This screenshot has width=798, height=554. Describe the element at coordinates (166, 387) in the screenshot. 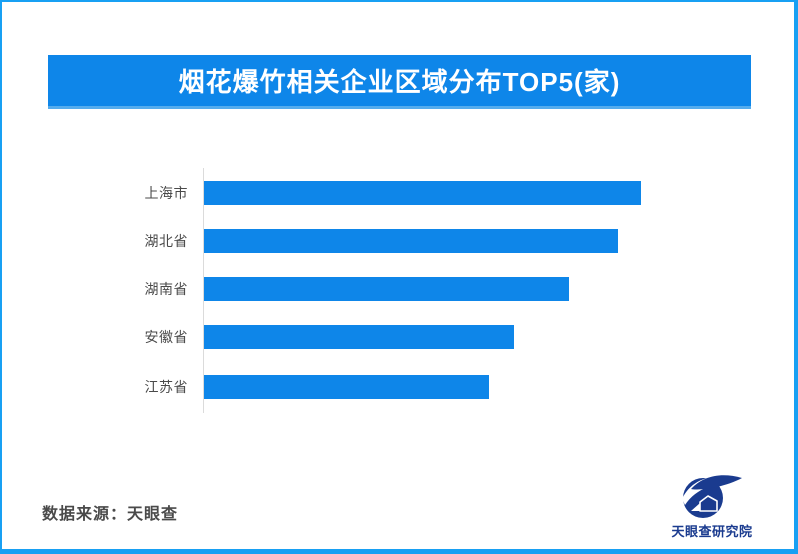

I see `category-label: 江苏省` at that location.